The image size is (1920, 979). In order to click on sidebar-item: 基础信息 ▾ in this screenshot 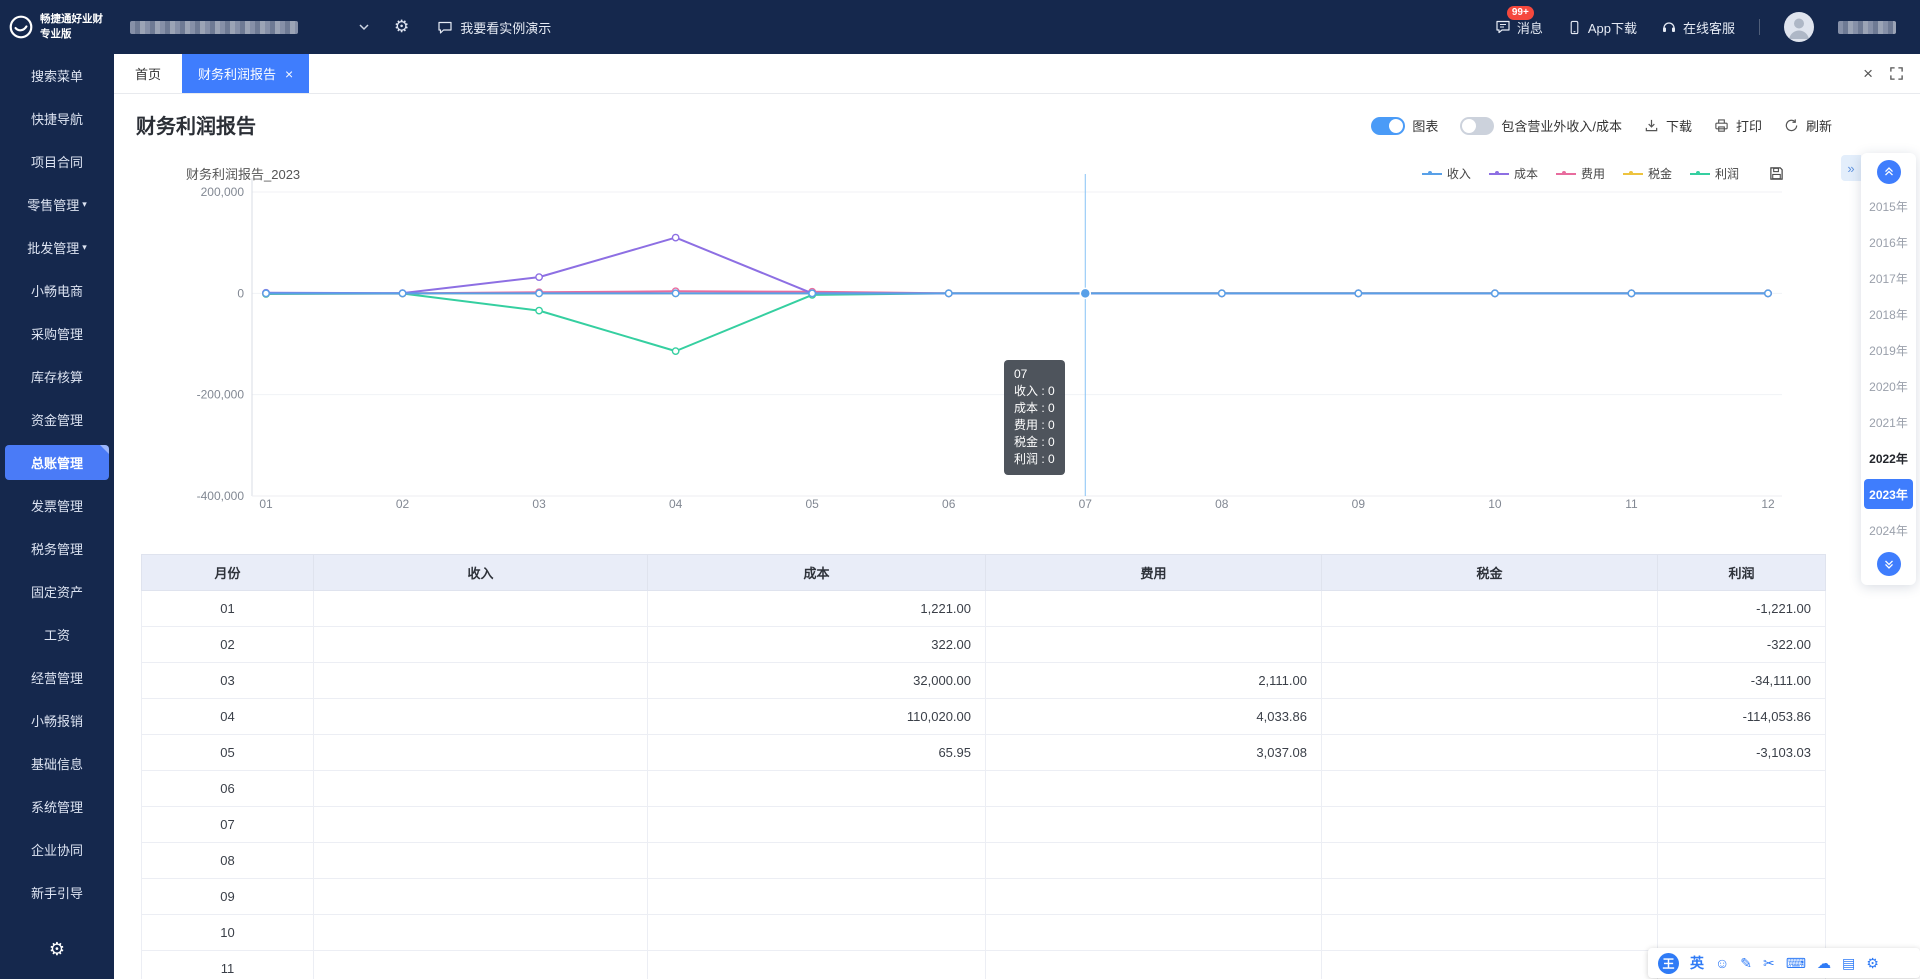, I will do `click(57, 763)`.